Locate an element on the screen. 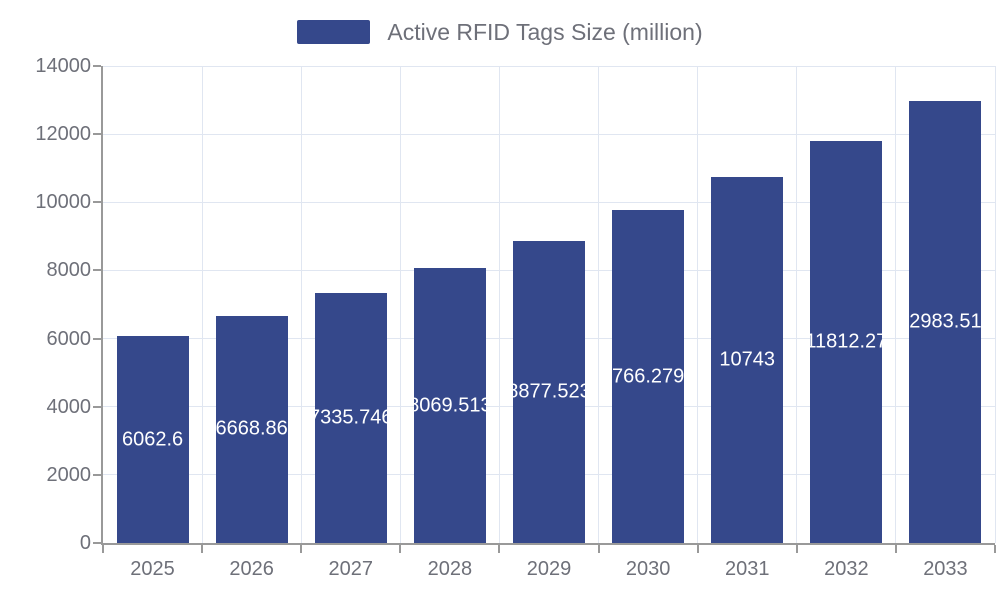  bar: 7335.746 is located at coordinates (350, 418).